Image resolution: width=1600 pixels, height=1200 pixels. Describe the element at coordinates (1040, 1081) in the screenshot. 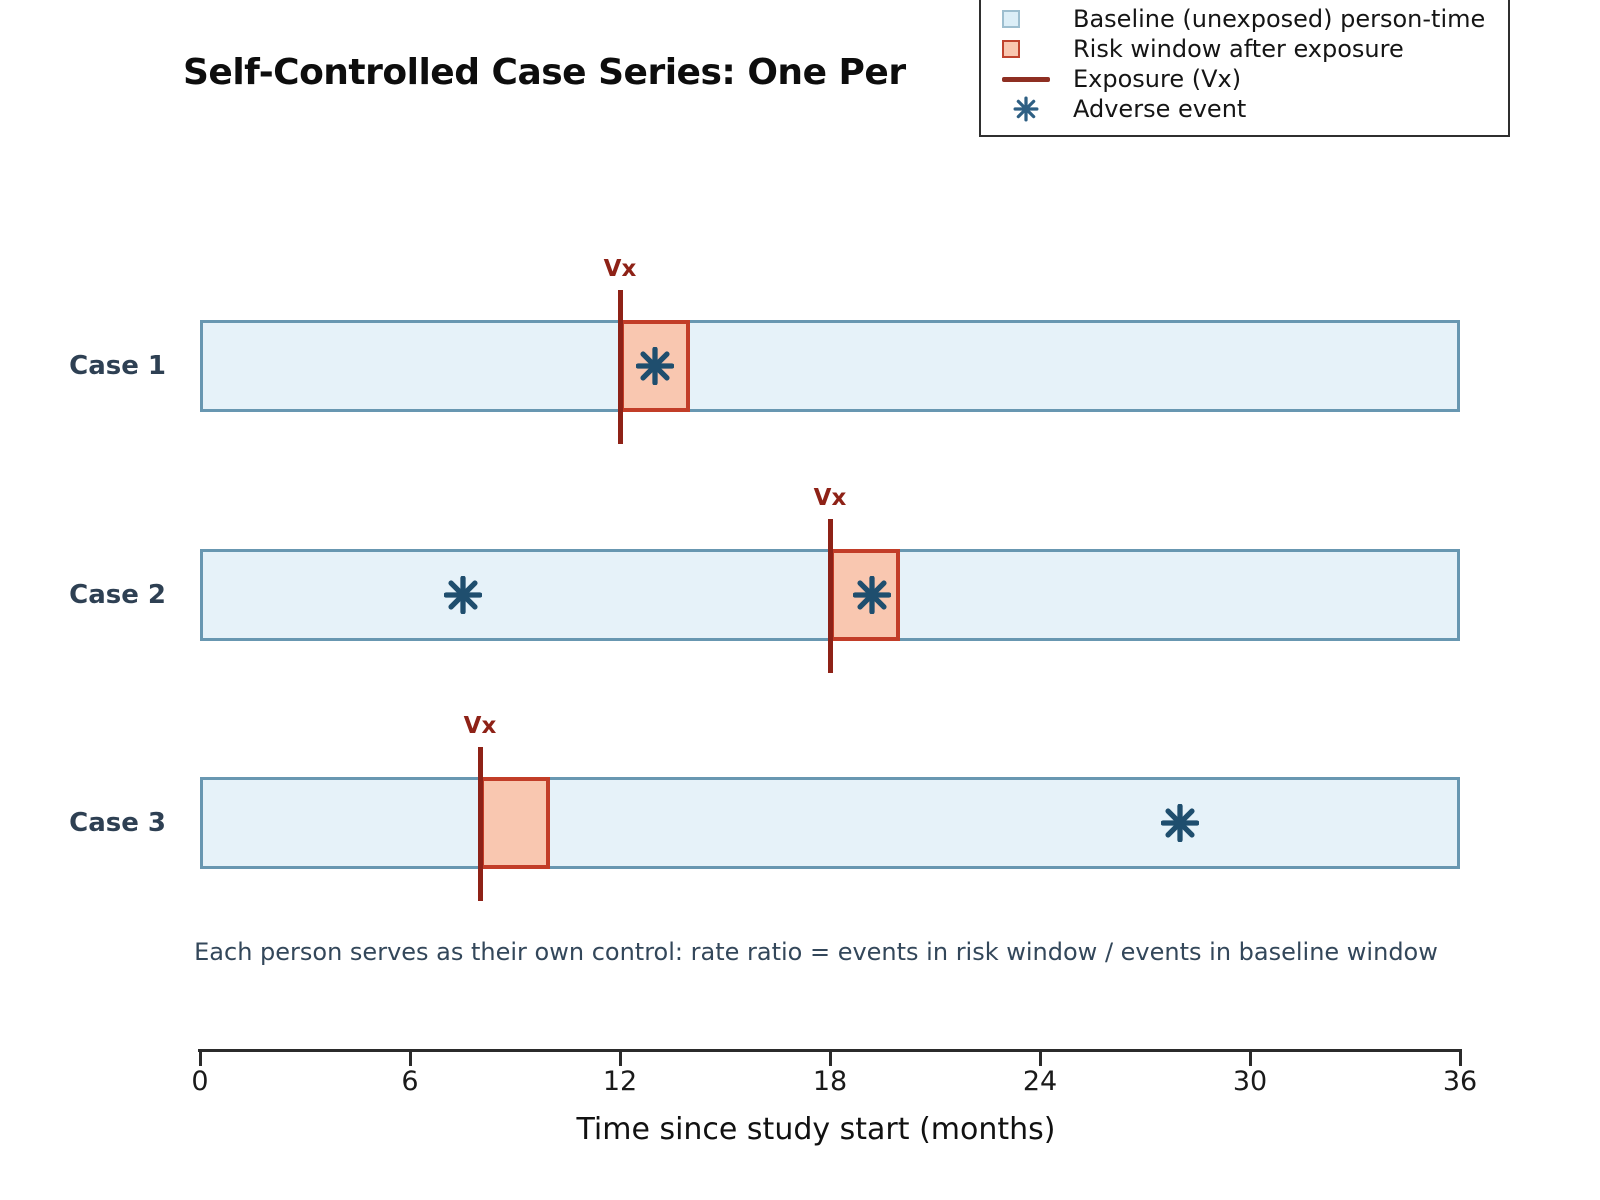

I see `axis-tick-label: 24` at that location.